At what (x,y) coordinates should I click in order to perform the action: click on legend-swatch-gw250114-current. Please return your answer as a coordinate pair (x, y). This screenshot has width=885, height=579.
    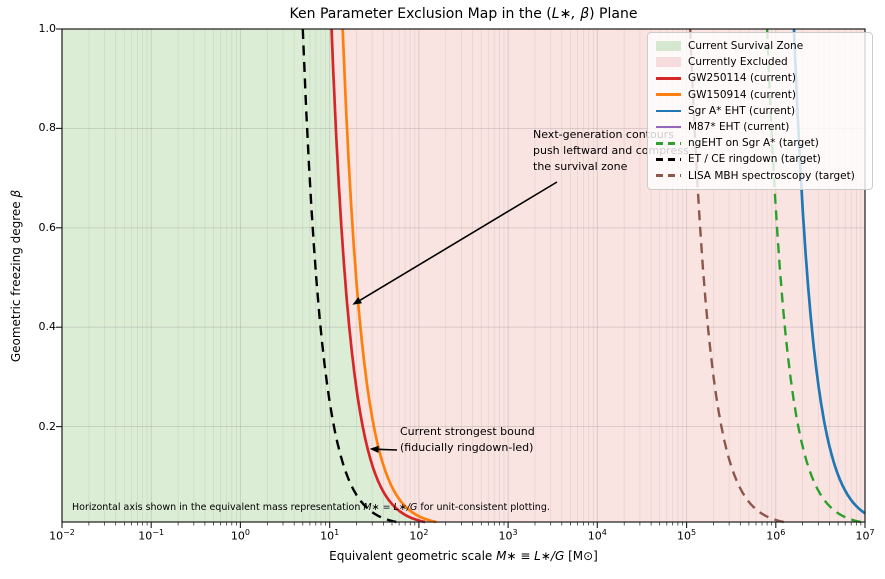
    Looking at the image, I should click on (668, 78).